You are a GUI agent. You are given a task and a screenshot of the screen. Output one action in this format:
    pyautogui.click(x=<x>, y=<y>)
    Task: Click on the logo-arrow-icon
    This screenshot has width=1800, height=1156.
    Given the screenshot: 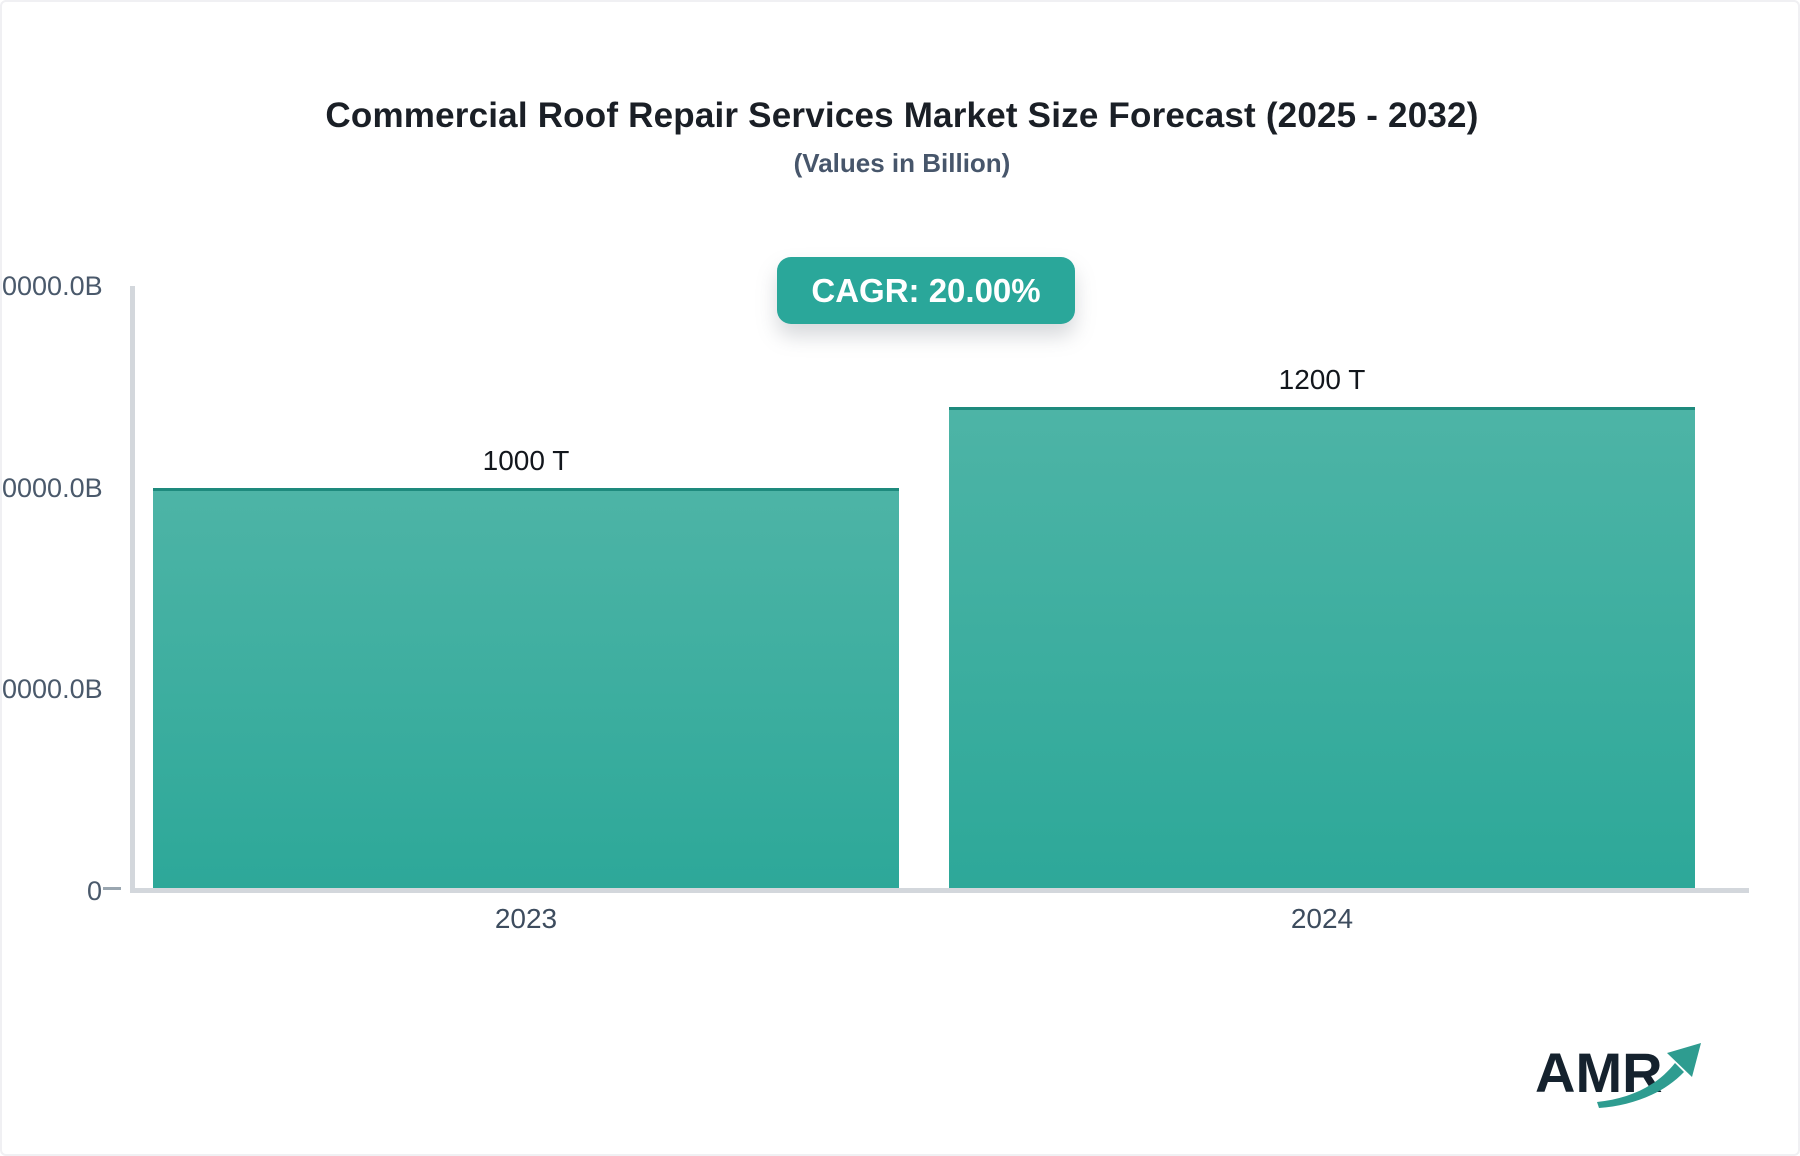 What is the action you would take?
    pyautogui.click(x=1649, y=1075)
    